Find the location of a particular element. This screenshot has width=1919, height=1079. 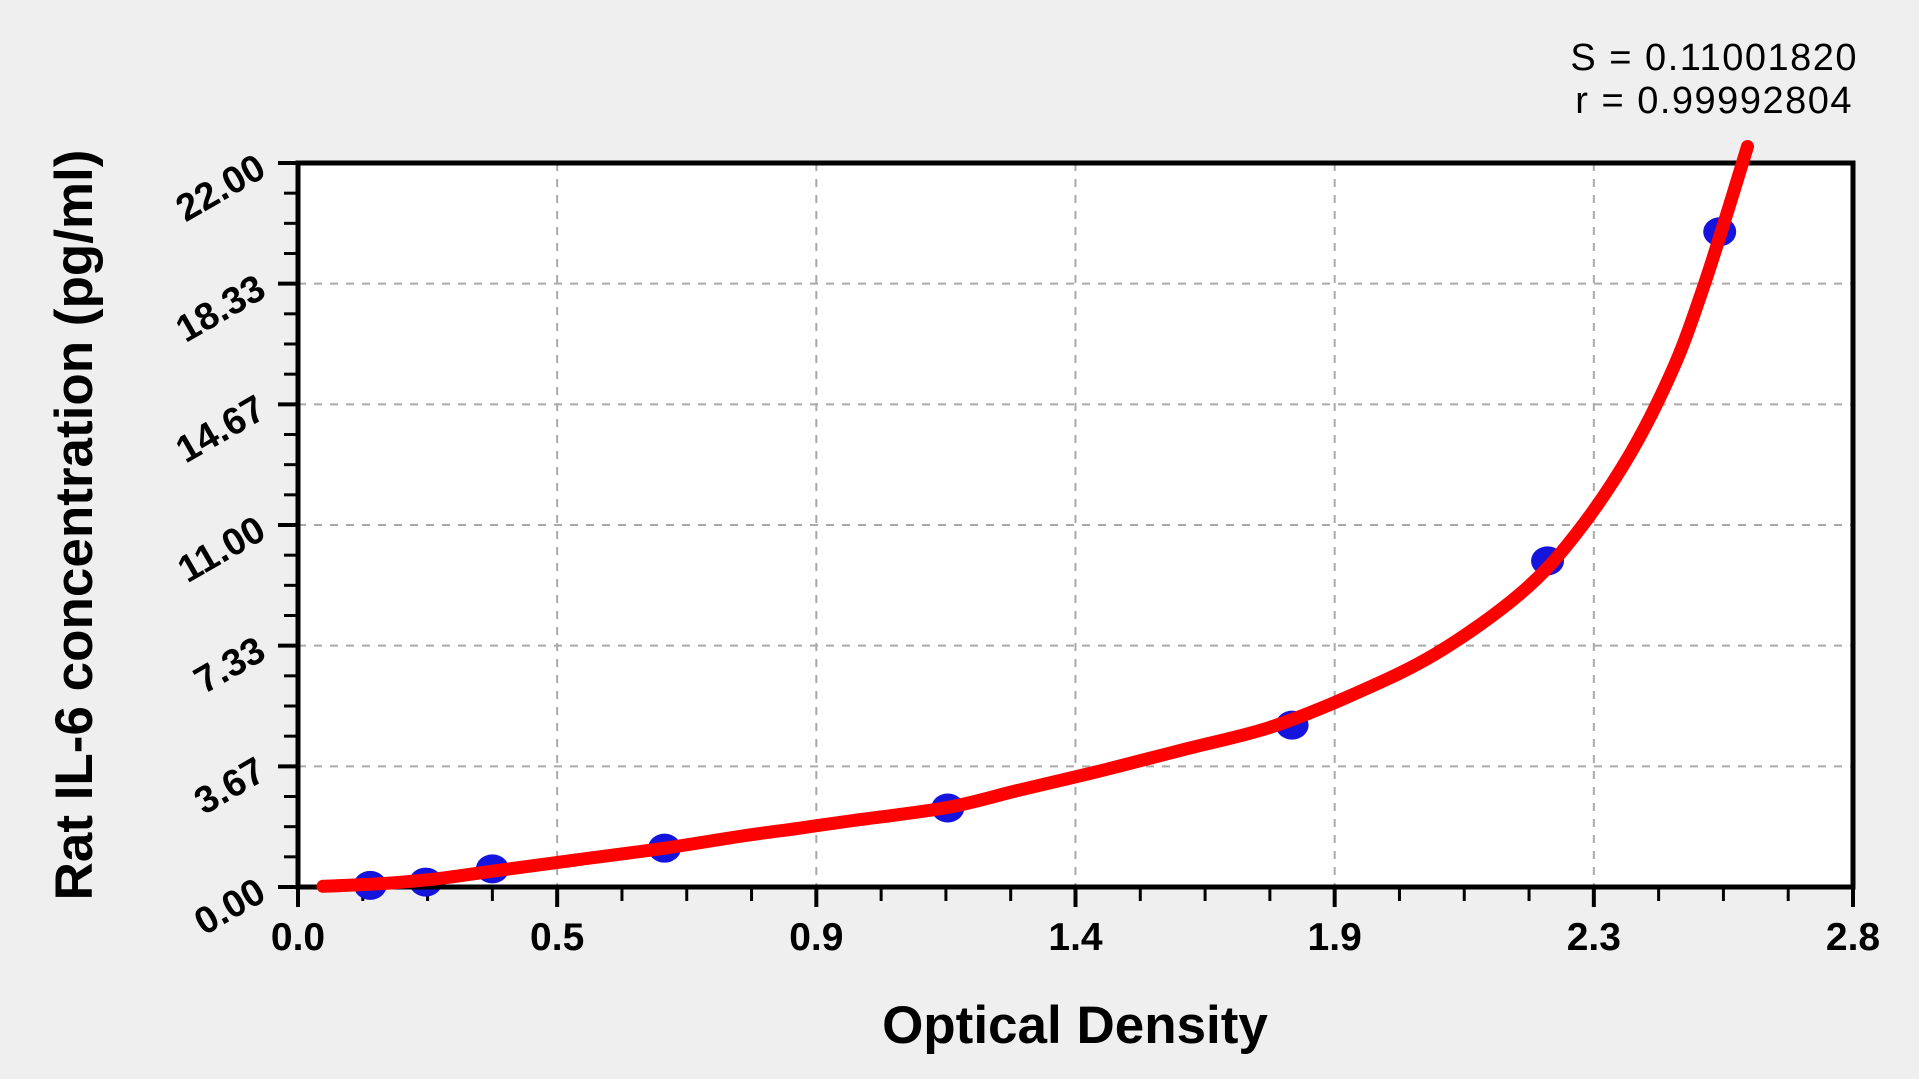

y-tick-label: 3.67 is located at coordinates (229, 786).